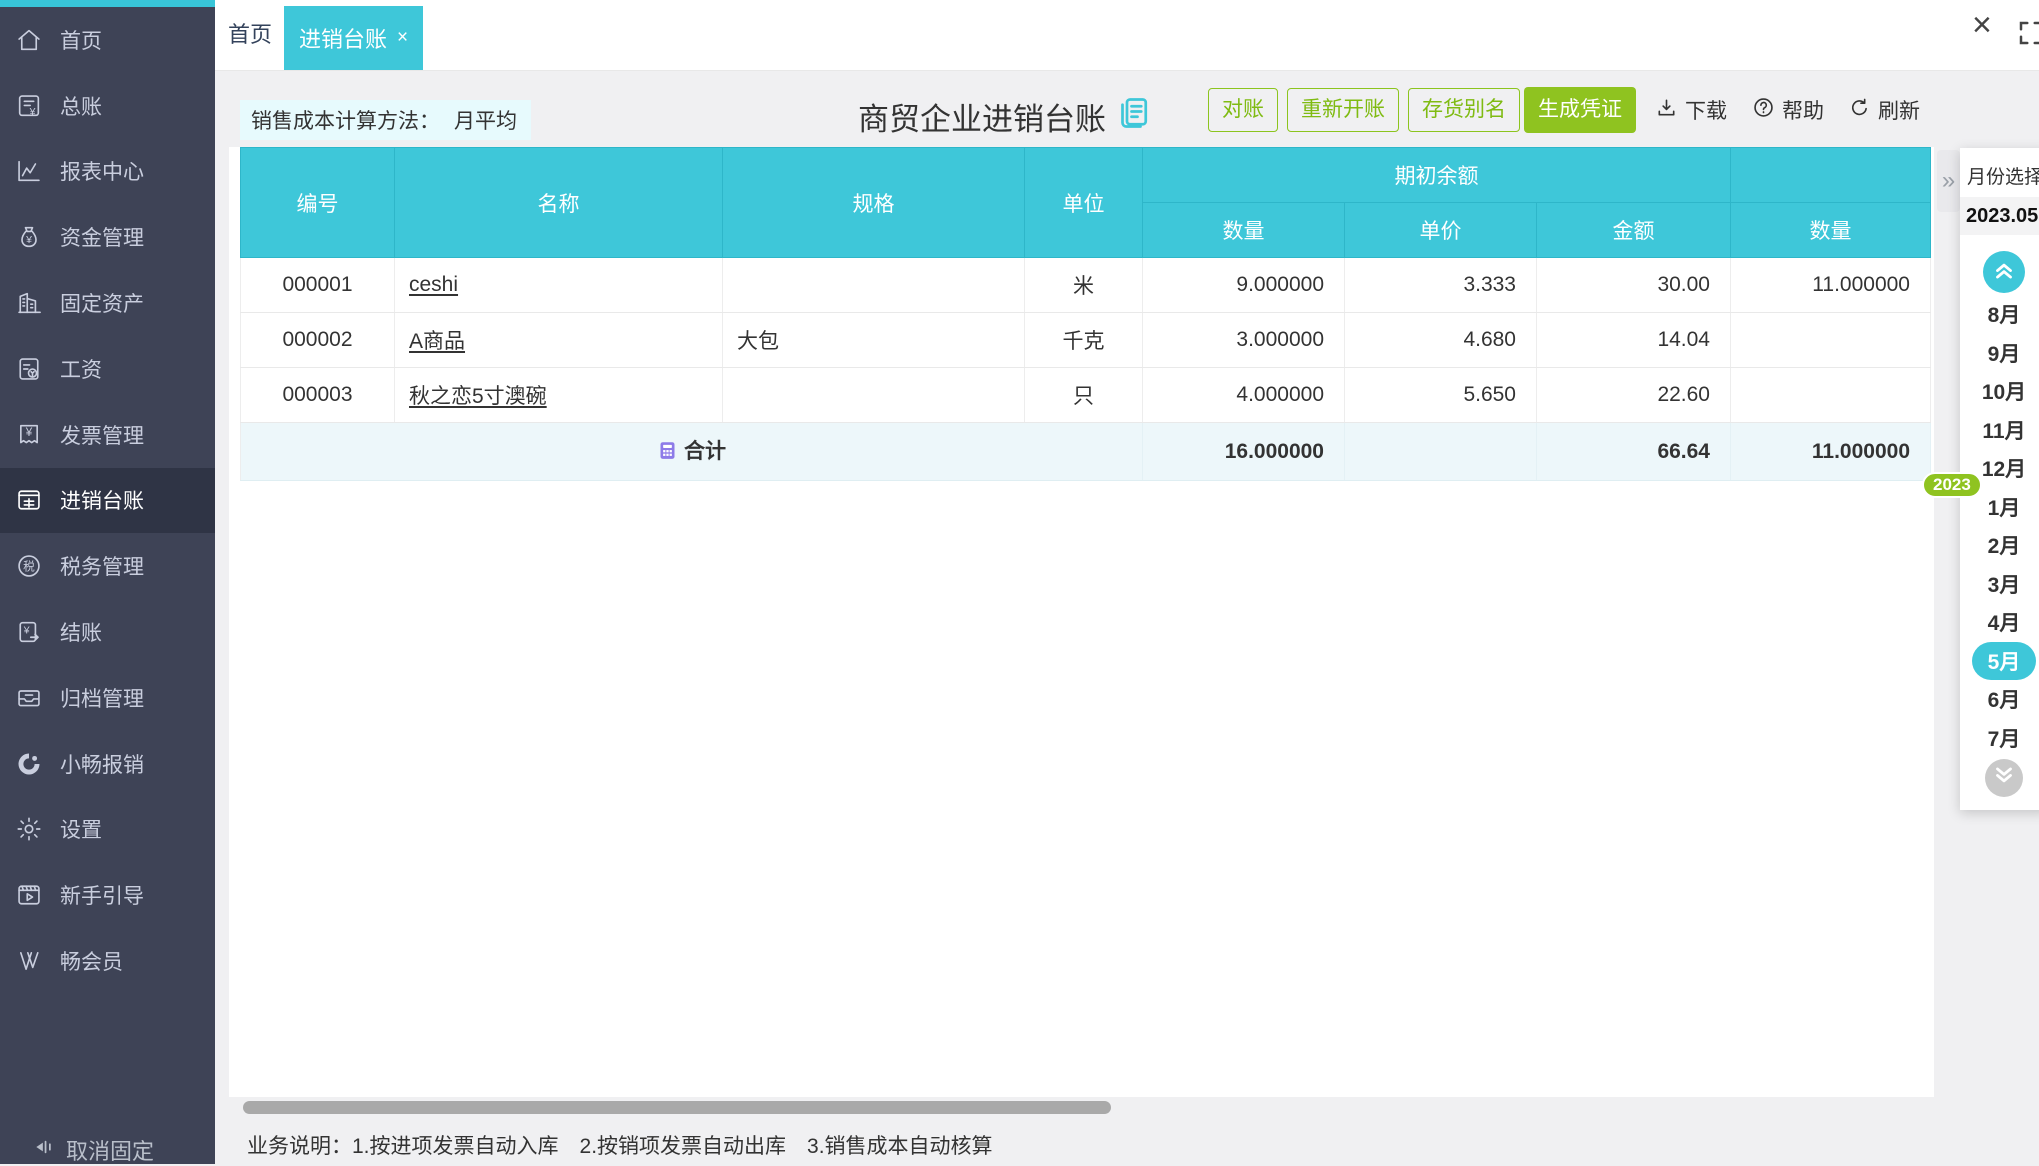 The width and height of the screenshot is (2039, 1166). What do you see at coordinates (1830, 340) in the screenshot?
I see `cell-qty2` at bounding box center [1830, 340].